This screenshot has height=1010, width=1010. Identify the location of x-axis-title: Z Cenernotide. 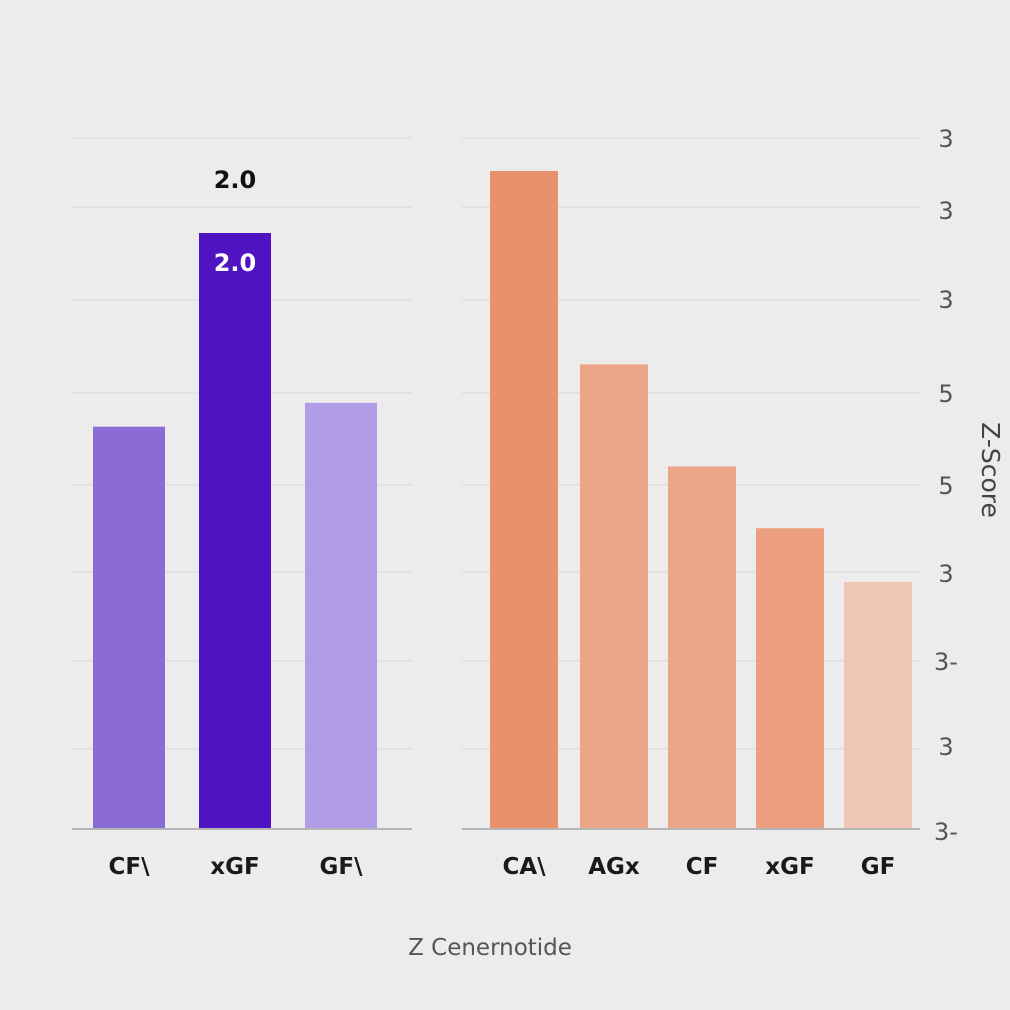
(490, 948).